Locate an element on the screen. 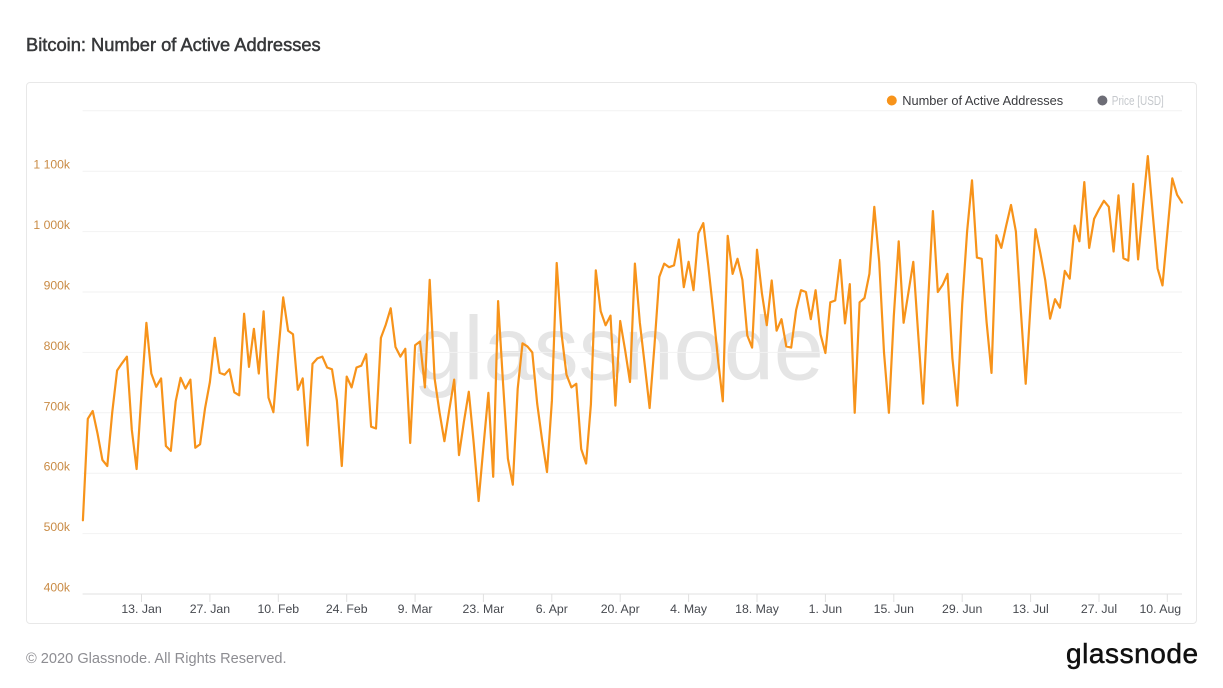 This screenshot has width=1223, height=688. svg-text: 400k is located at coordinates (57, 588).